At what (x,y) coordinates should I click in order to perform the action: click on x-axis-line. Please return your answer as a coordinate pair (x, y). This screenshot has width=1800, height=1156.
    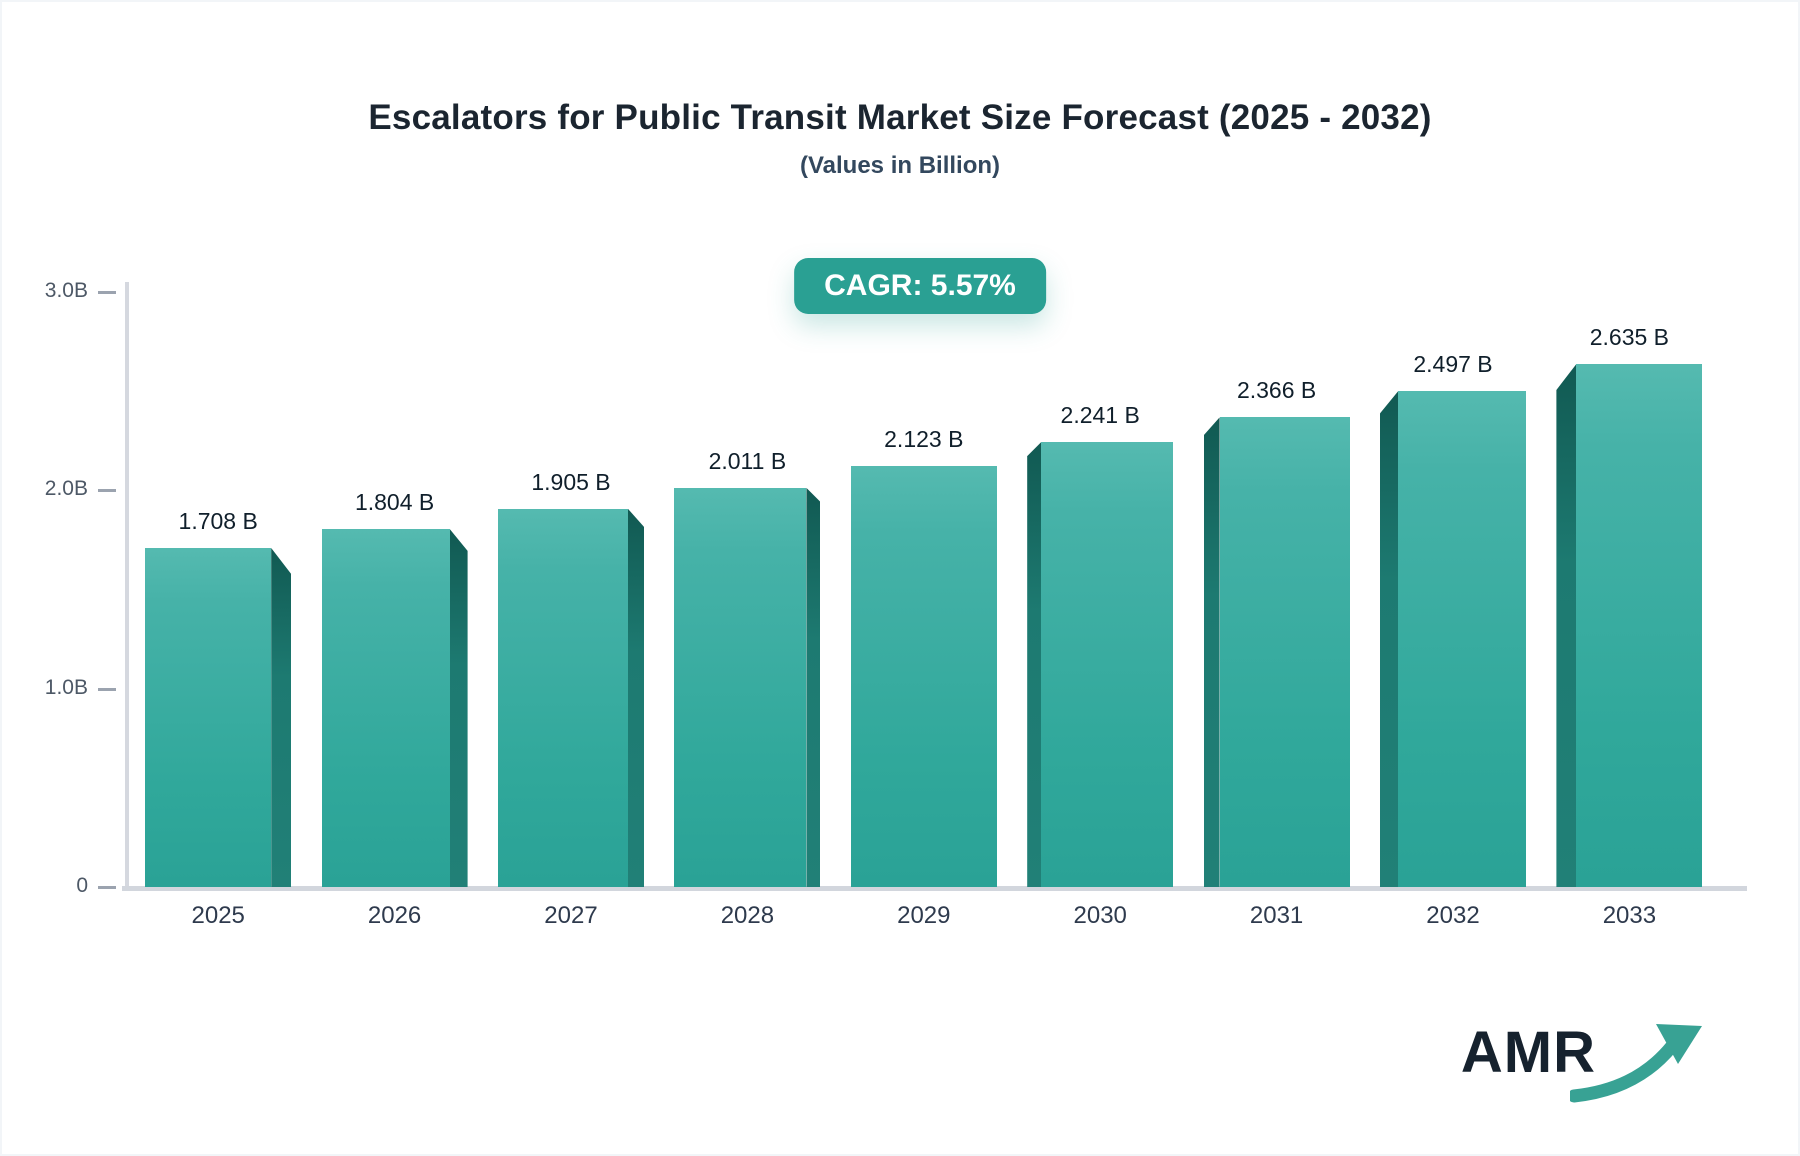
    Looking at the image, I should click on (934, 888).